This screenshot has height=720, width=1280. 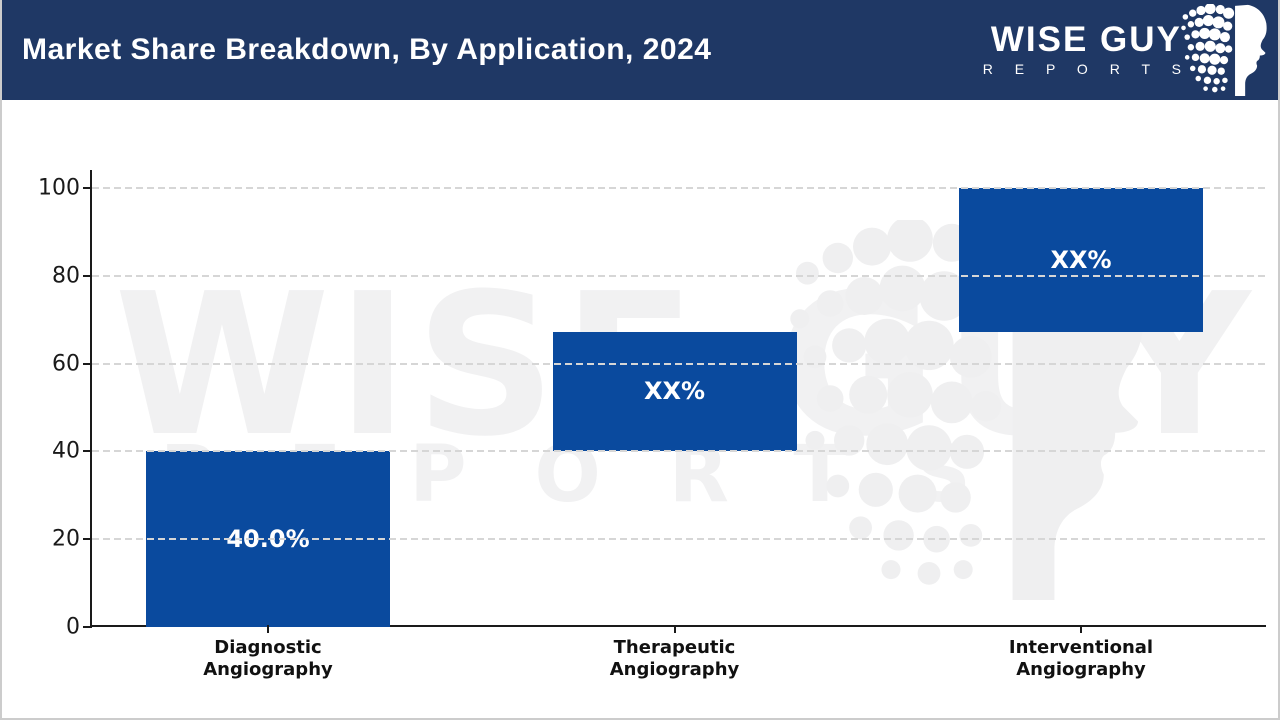 I want to click on logo-line1: WISE GUY, so click(x=1086, y=39).